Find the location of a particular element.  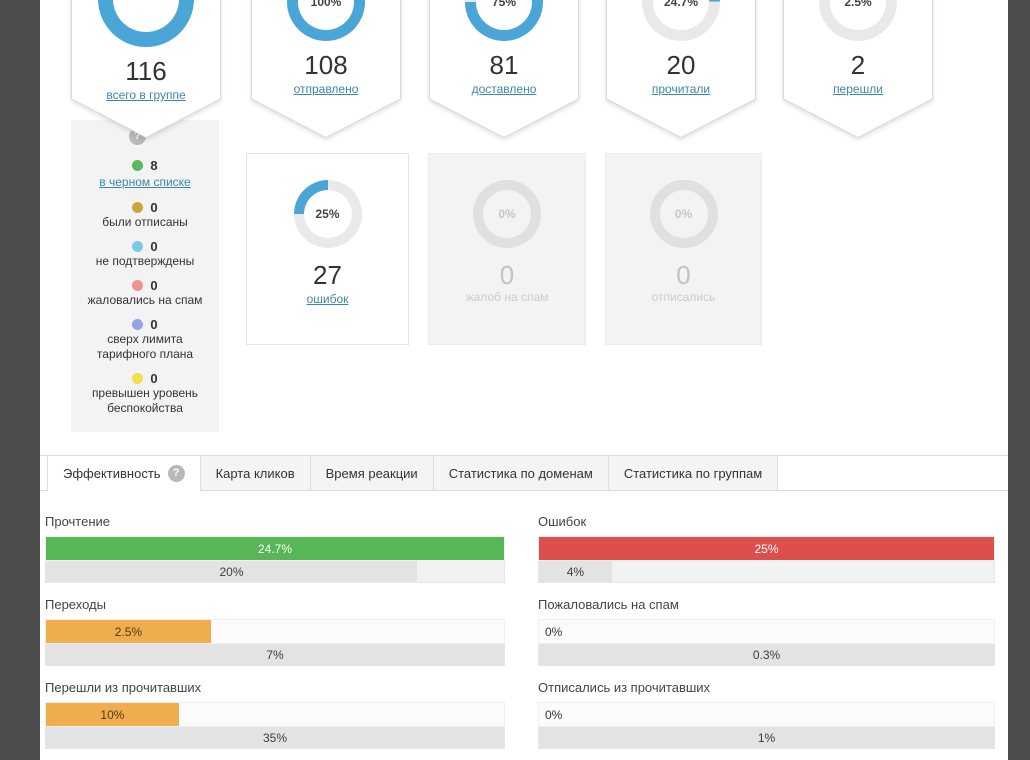

badge-count: 81 is located at coordinates (504, 65).